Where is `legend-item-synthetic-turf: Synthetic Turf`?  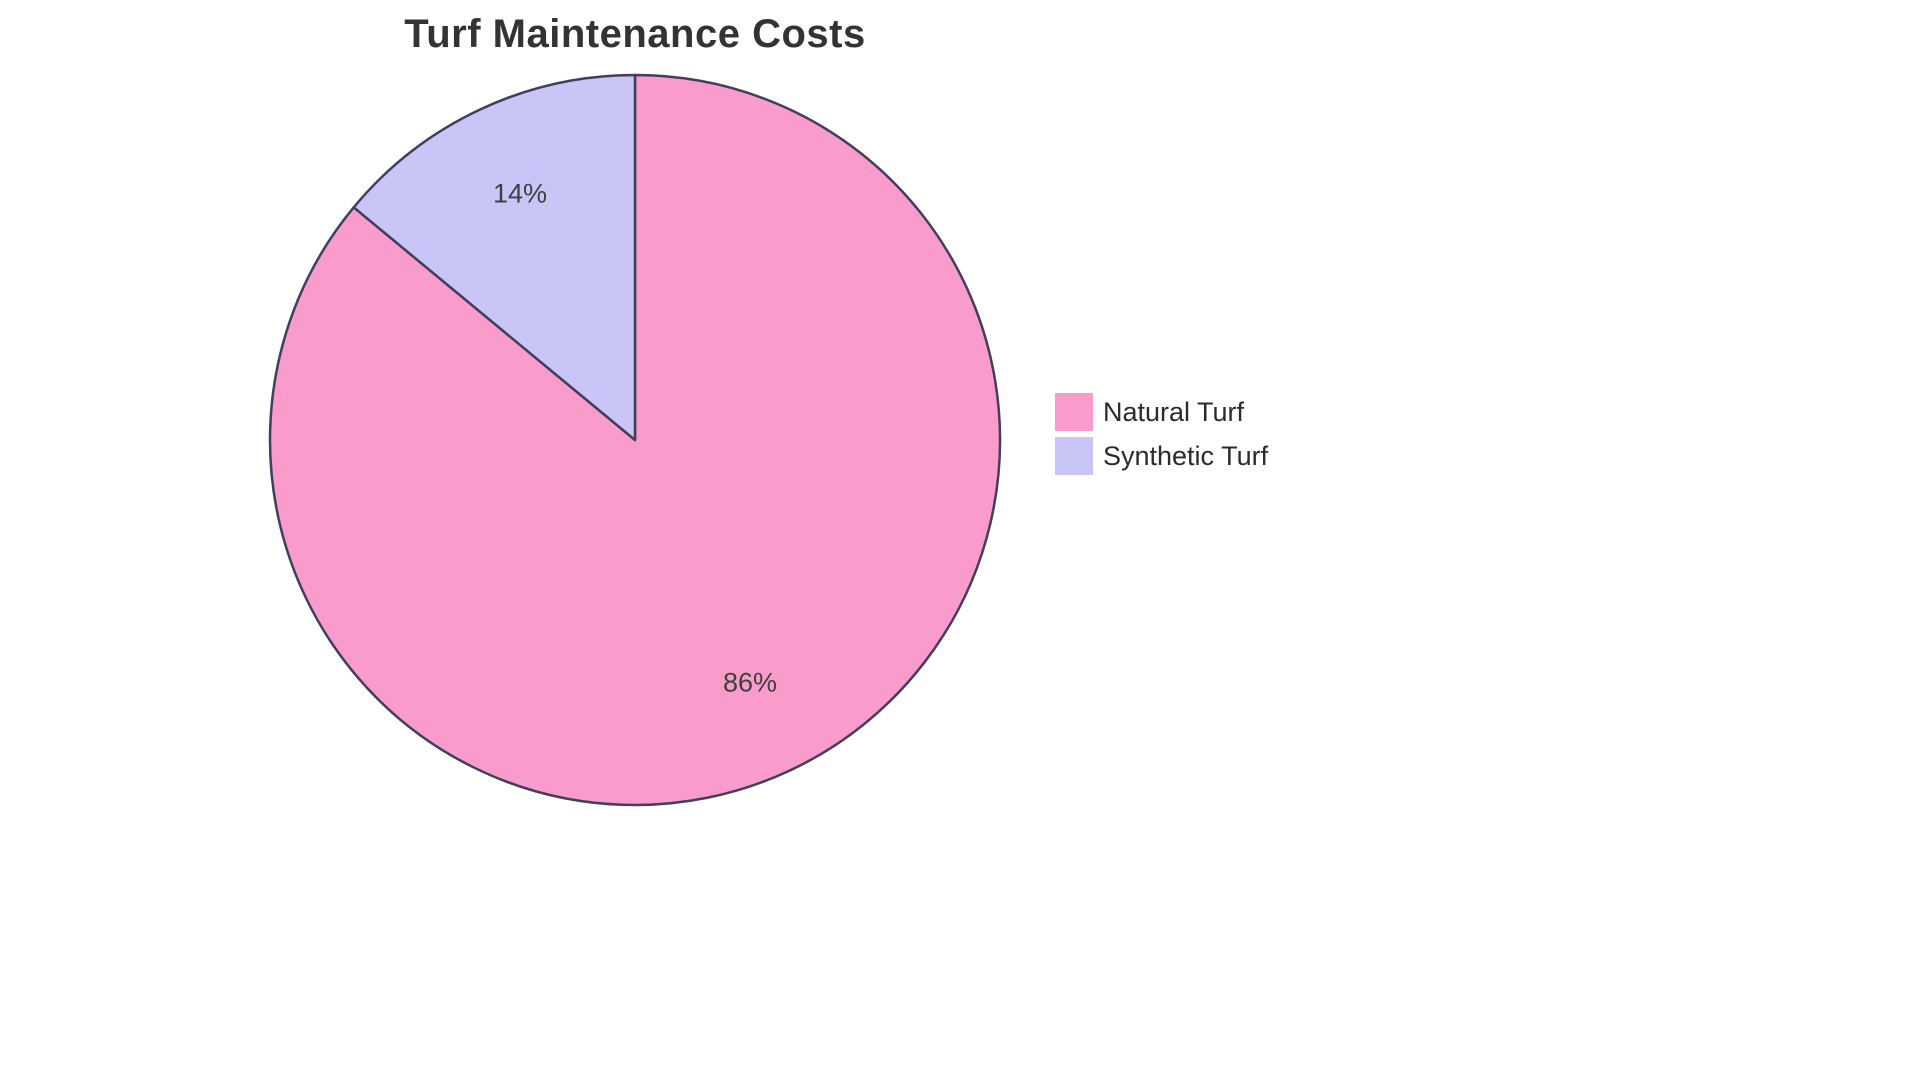
legend-item-synthetic-turf: Synthetic Turf is located at coordinates (1161, 456).